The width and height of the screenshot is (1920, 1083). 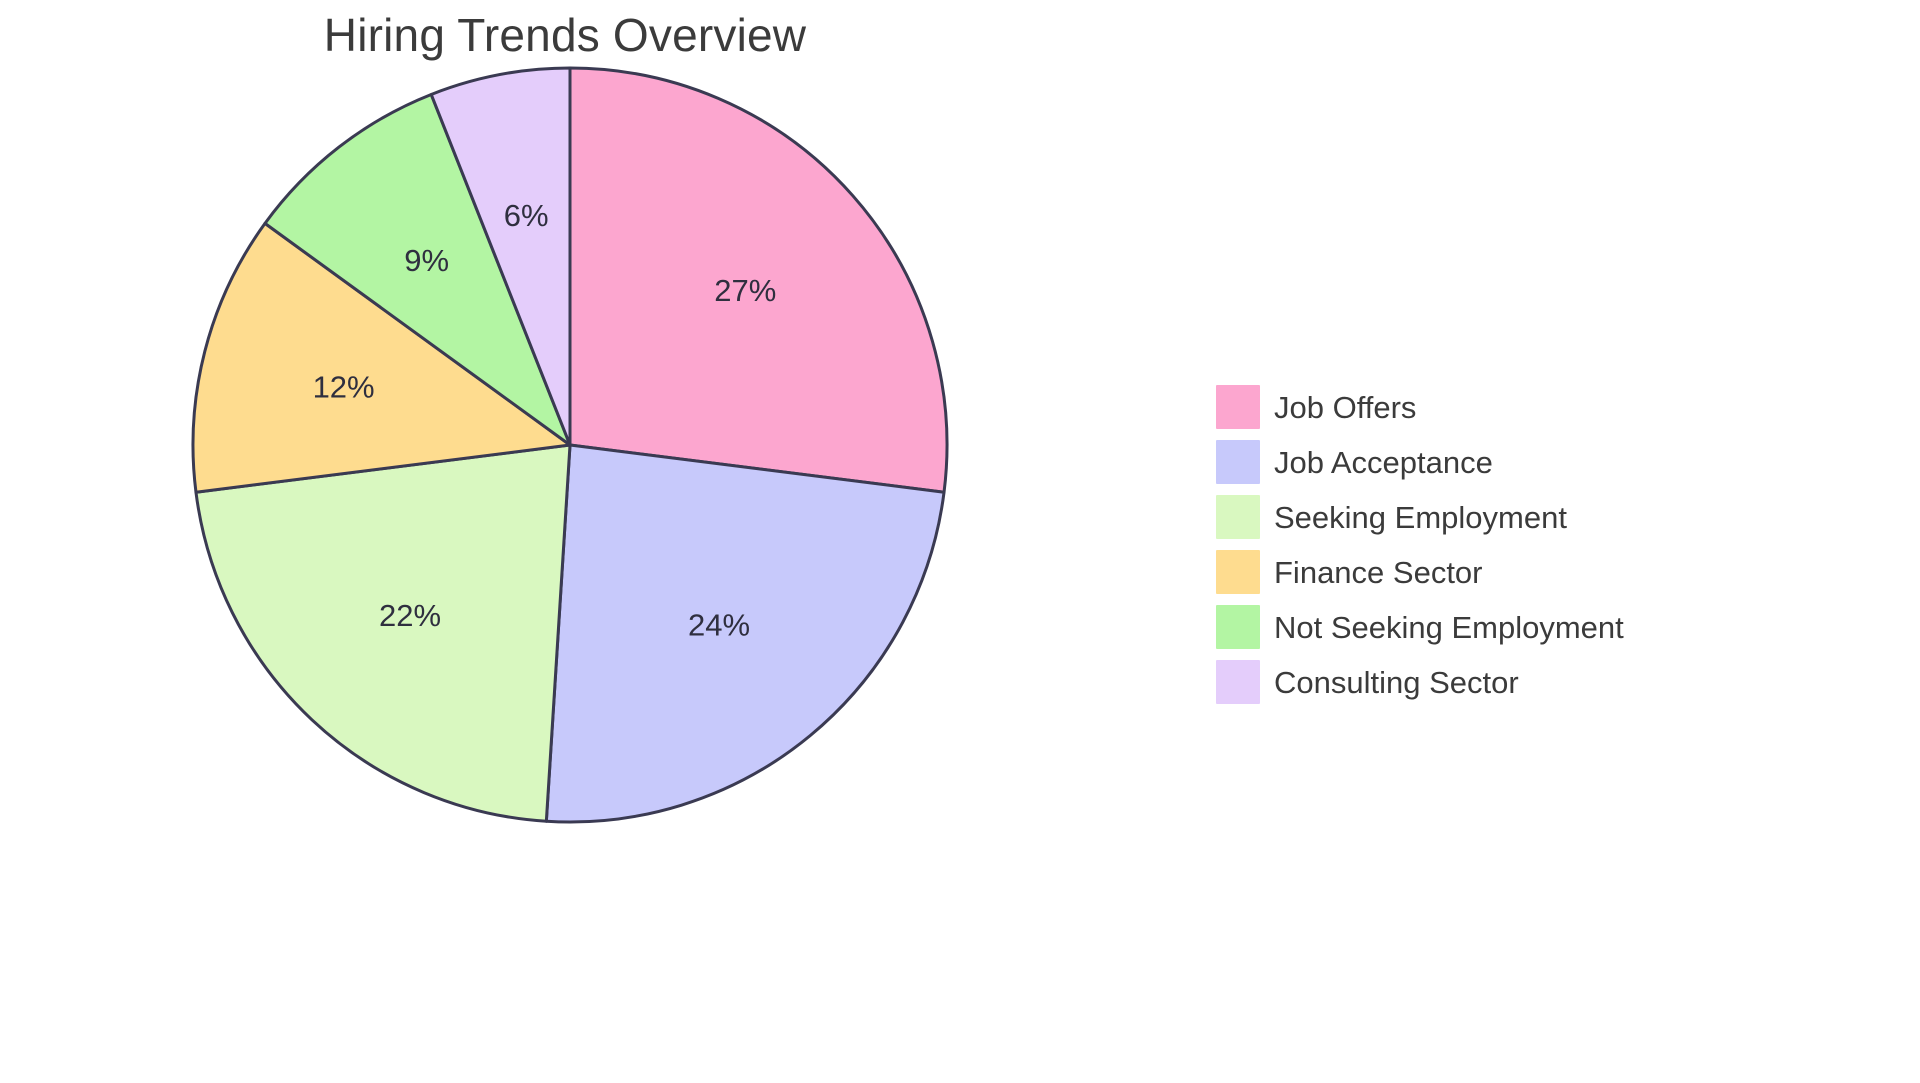 I want to click on legend-item: Job Offers, so click(x=1420, y=407).